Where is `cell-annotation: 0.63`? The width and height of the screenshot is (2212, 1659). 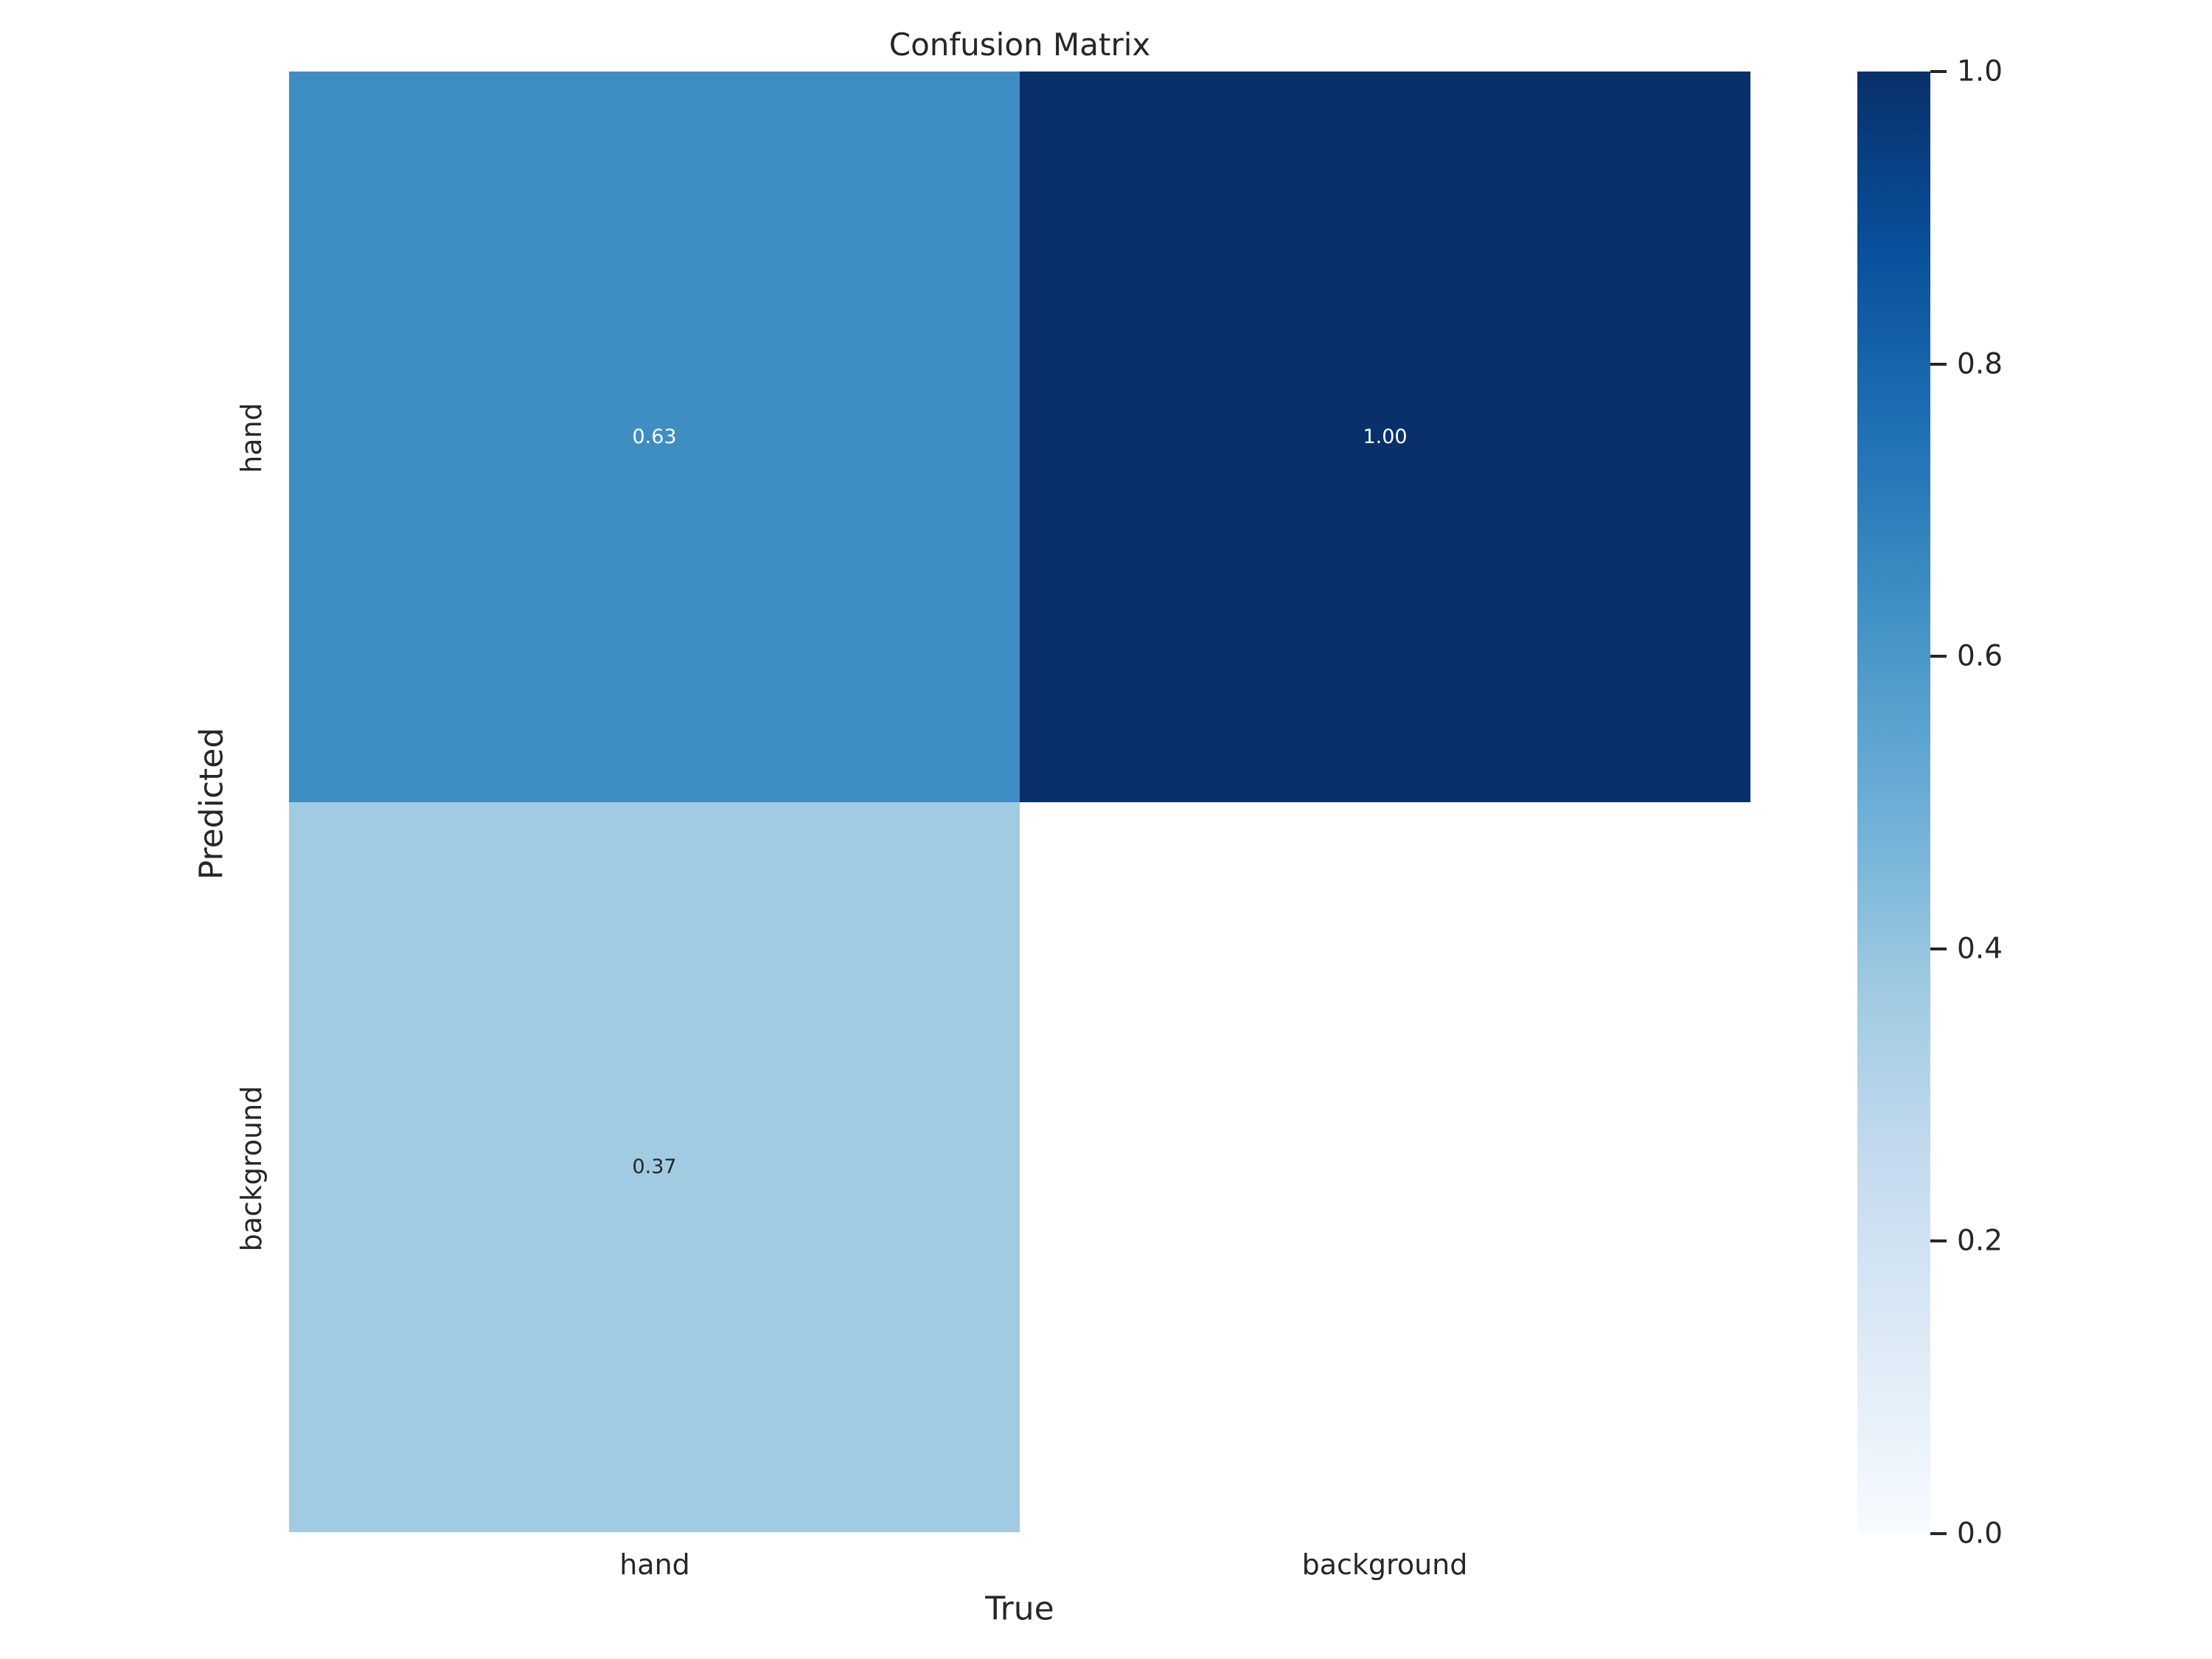 cell-annotation: 0.63 is located at coordinates (654, 436).